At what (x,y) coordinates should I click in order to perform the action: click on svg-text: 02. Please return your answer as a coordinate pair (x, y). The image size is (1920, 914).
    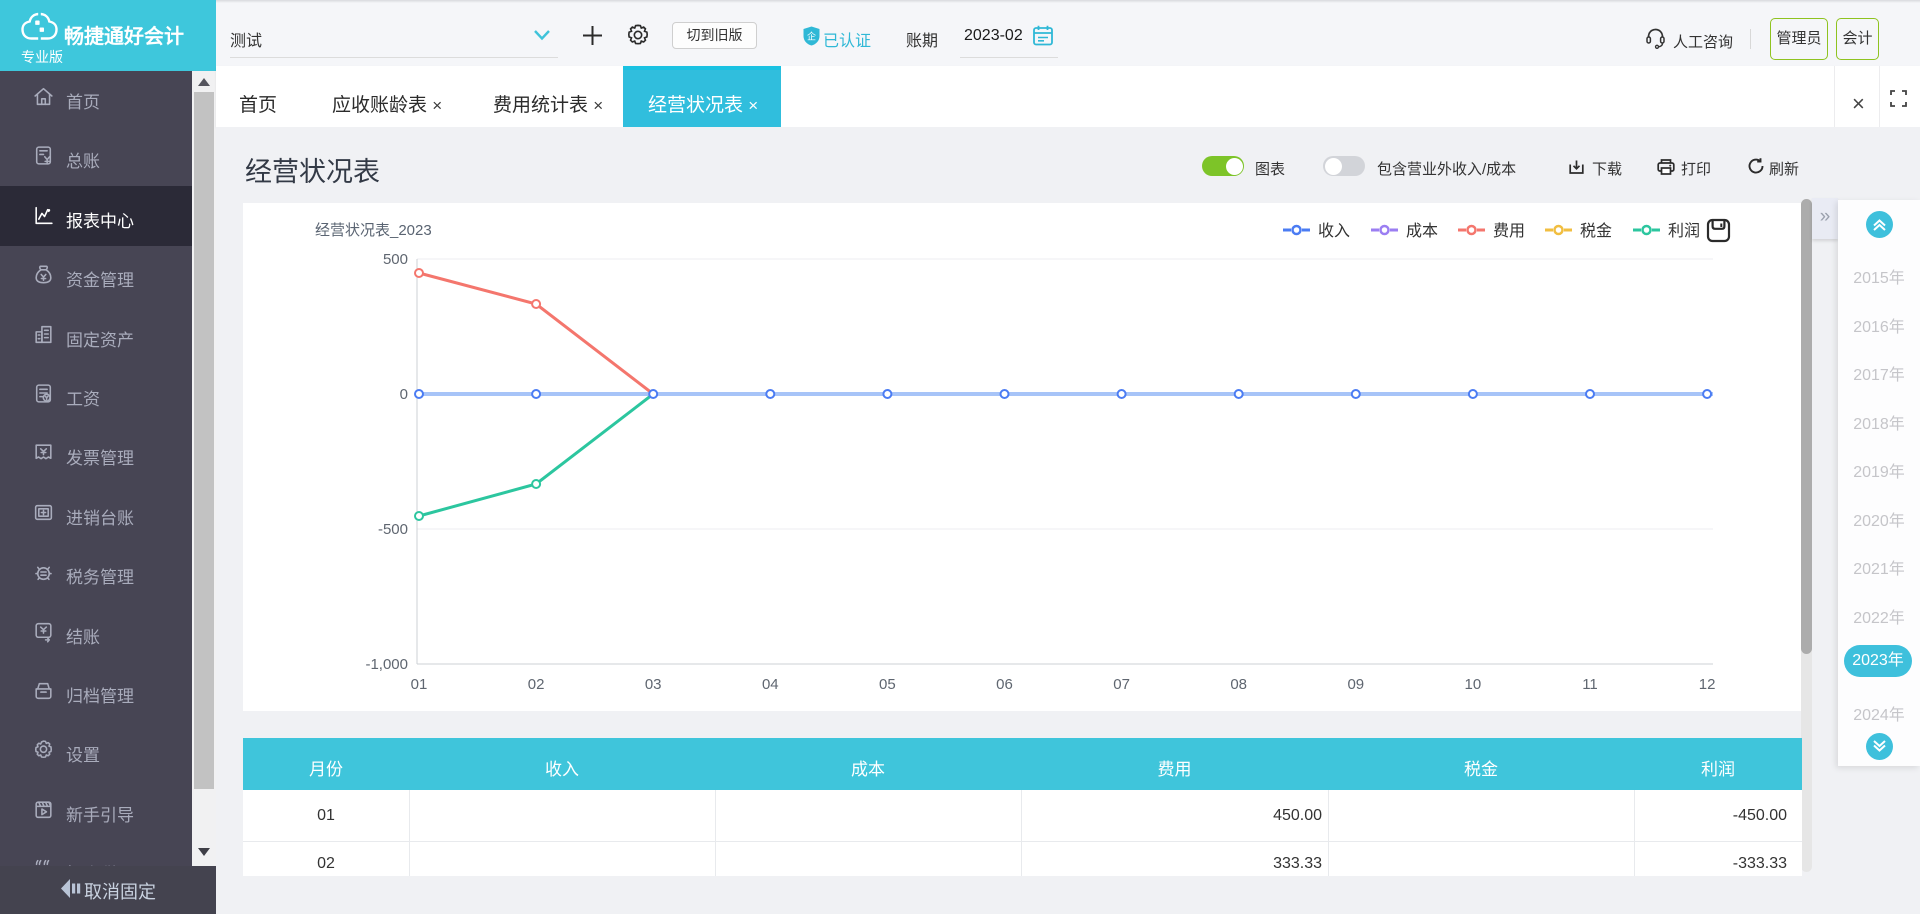
    Looking at the image, I should click on (536, 684).